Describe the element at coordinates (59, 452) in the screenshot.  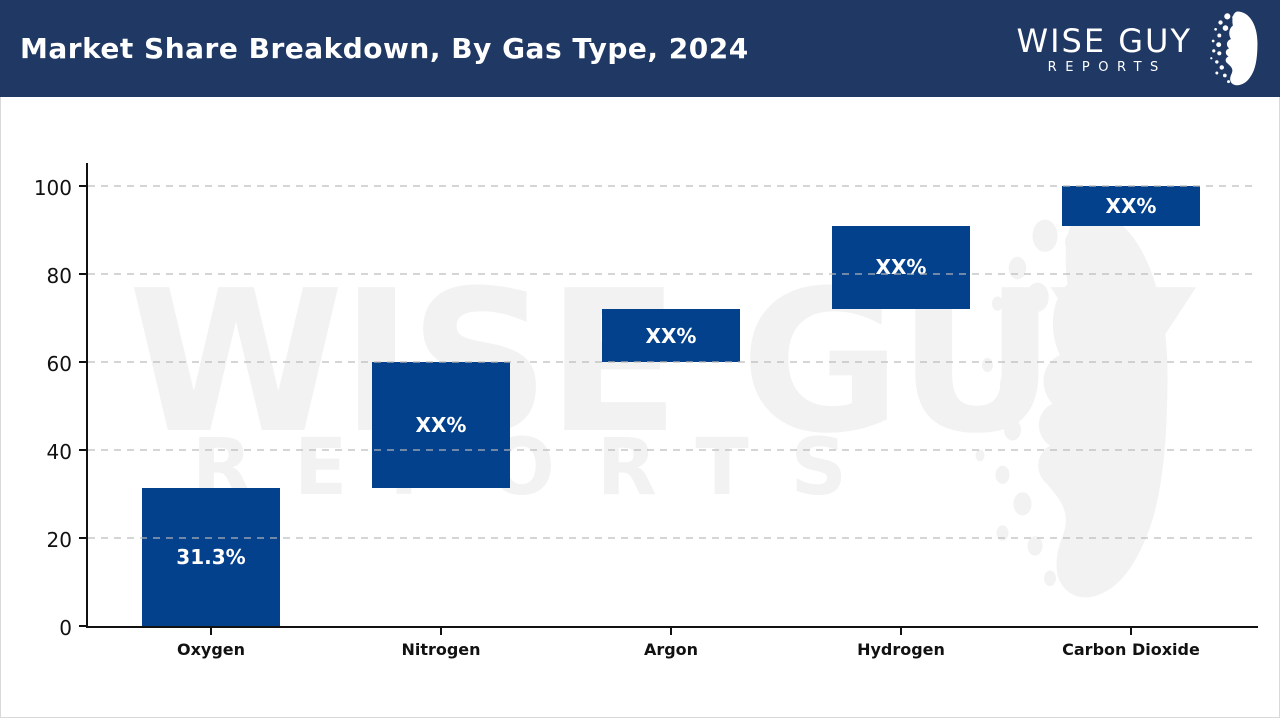
I see `y-tick-label-40: 40` at that location.